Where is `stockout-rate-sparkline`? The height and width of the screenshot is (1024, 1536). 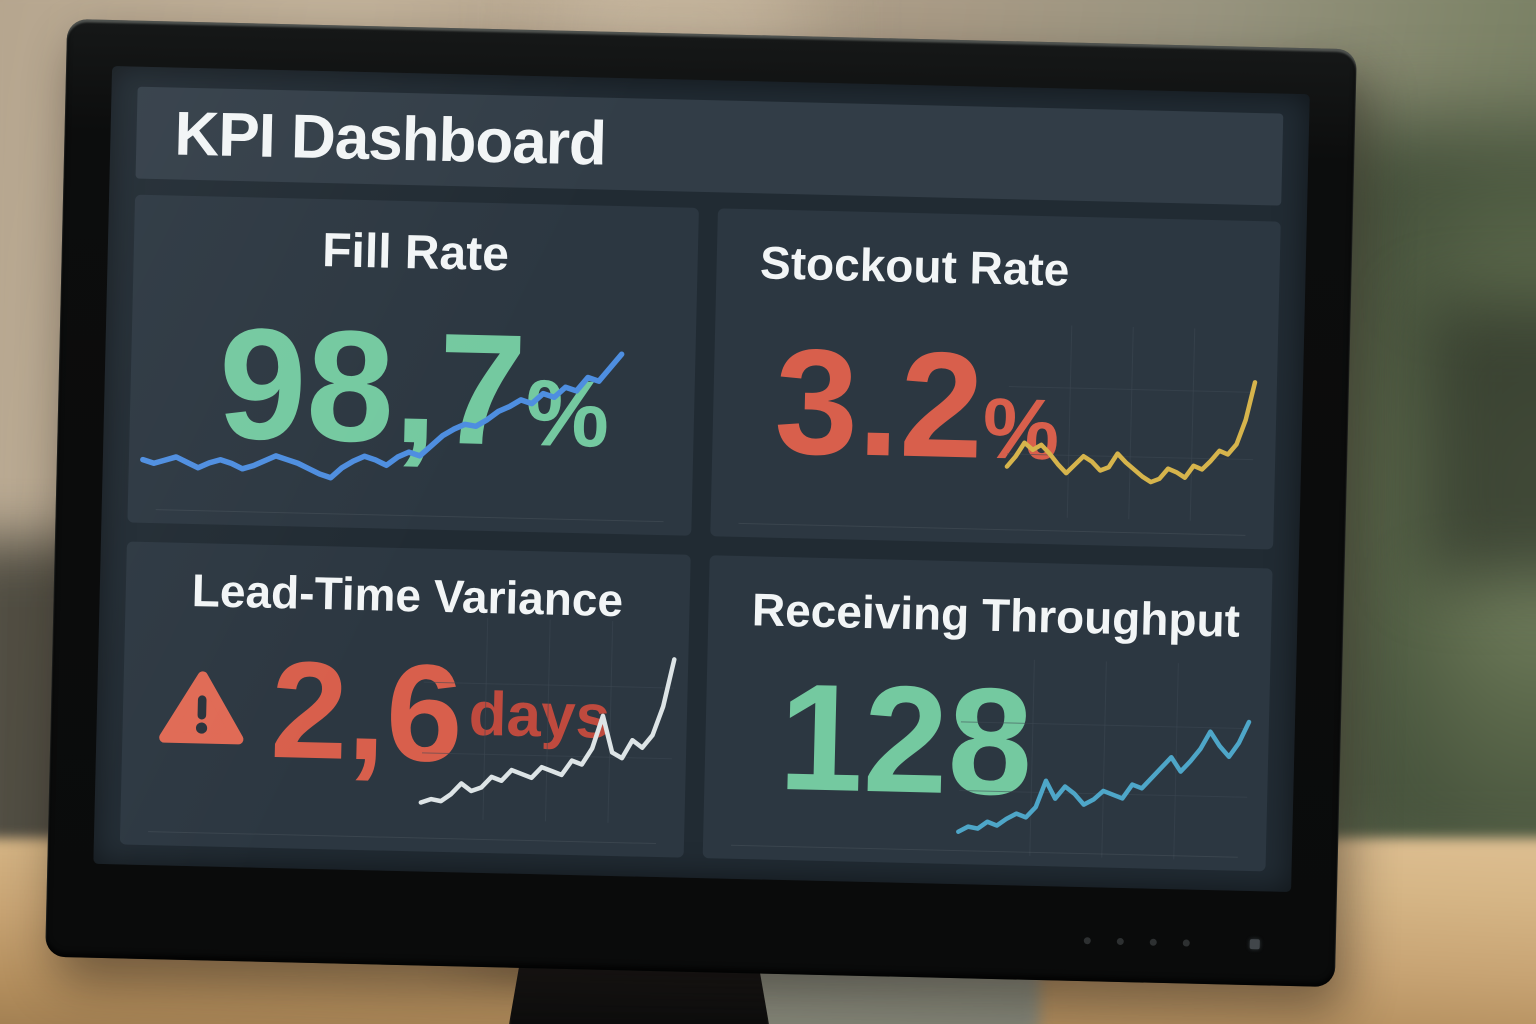
stockout-rate-sparkline is located at coordinates (1131, 423).